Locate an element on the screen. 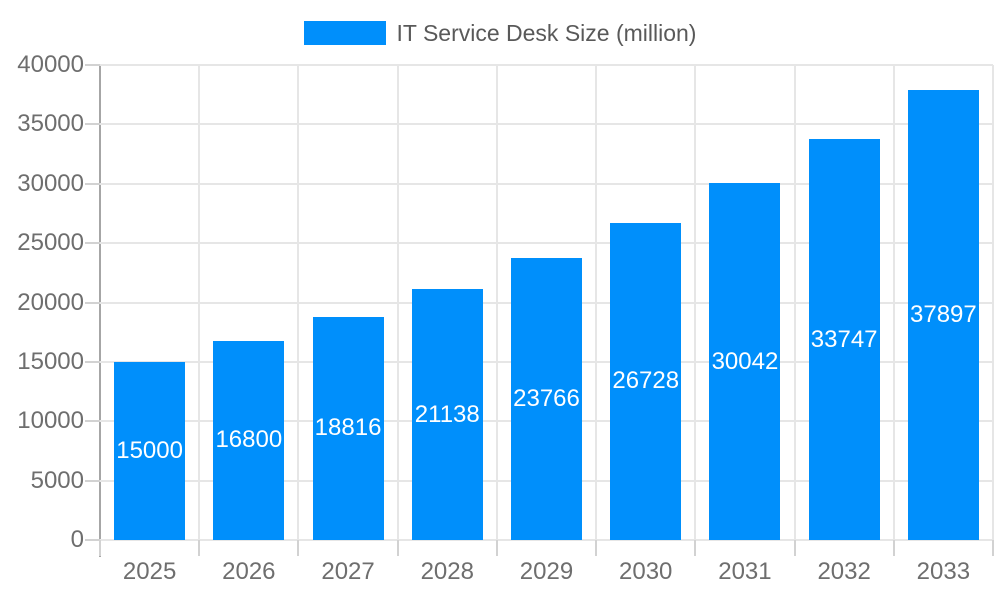 This screenshot has height=600, width=1000. bar-2031: 30042 is located at coordinates (745, 361).